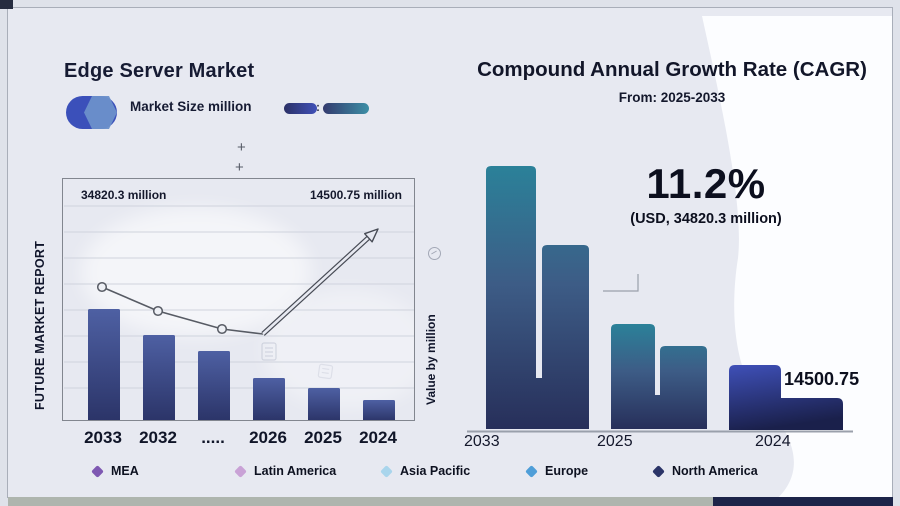  What do you see at coordinates (431, 360) in the screenshot?
I see `value-axis-label: Value by million` at bounding box center [431, 360].